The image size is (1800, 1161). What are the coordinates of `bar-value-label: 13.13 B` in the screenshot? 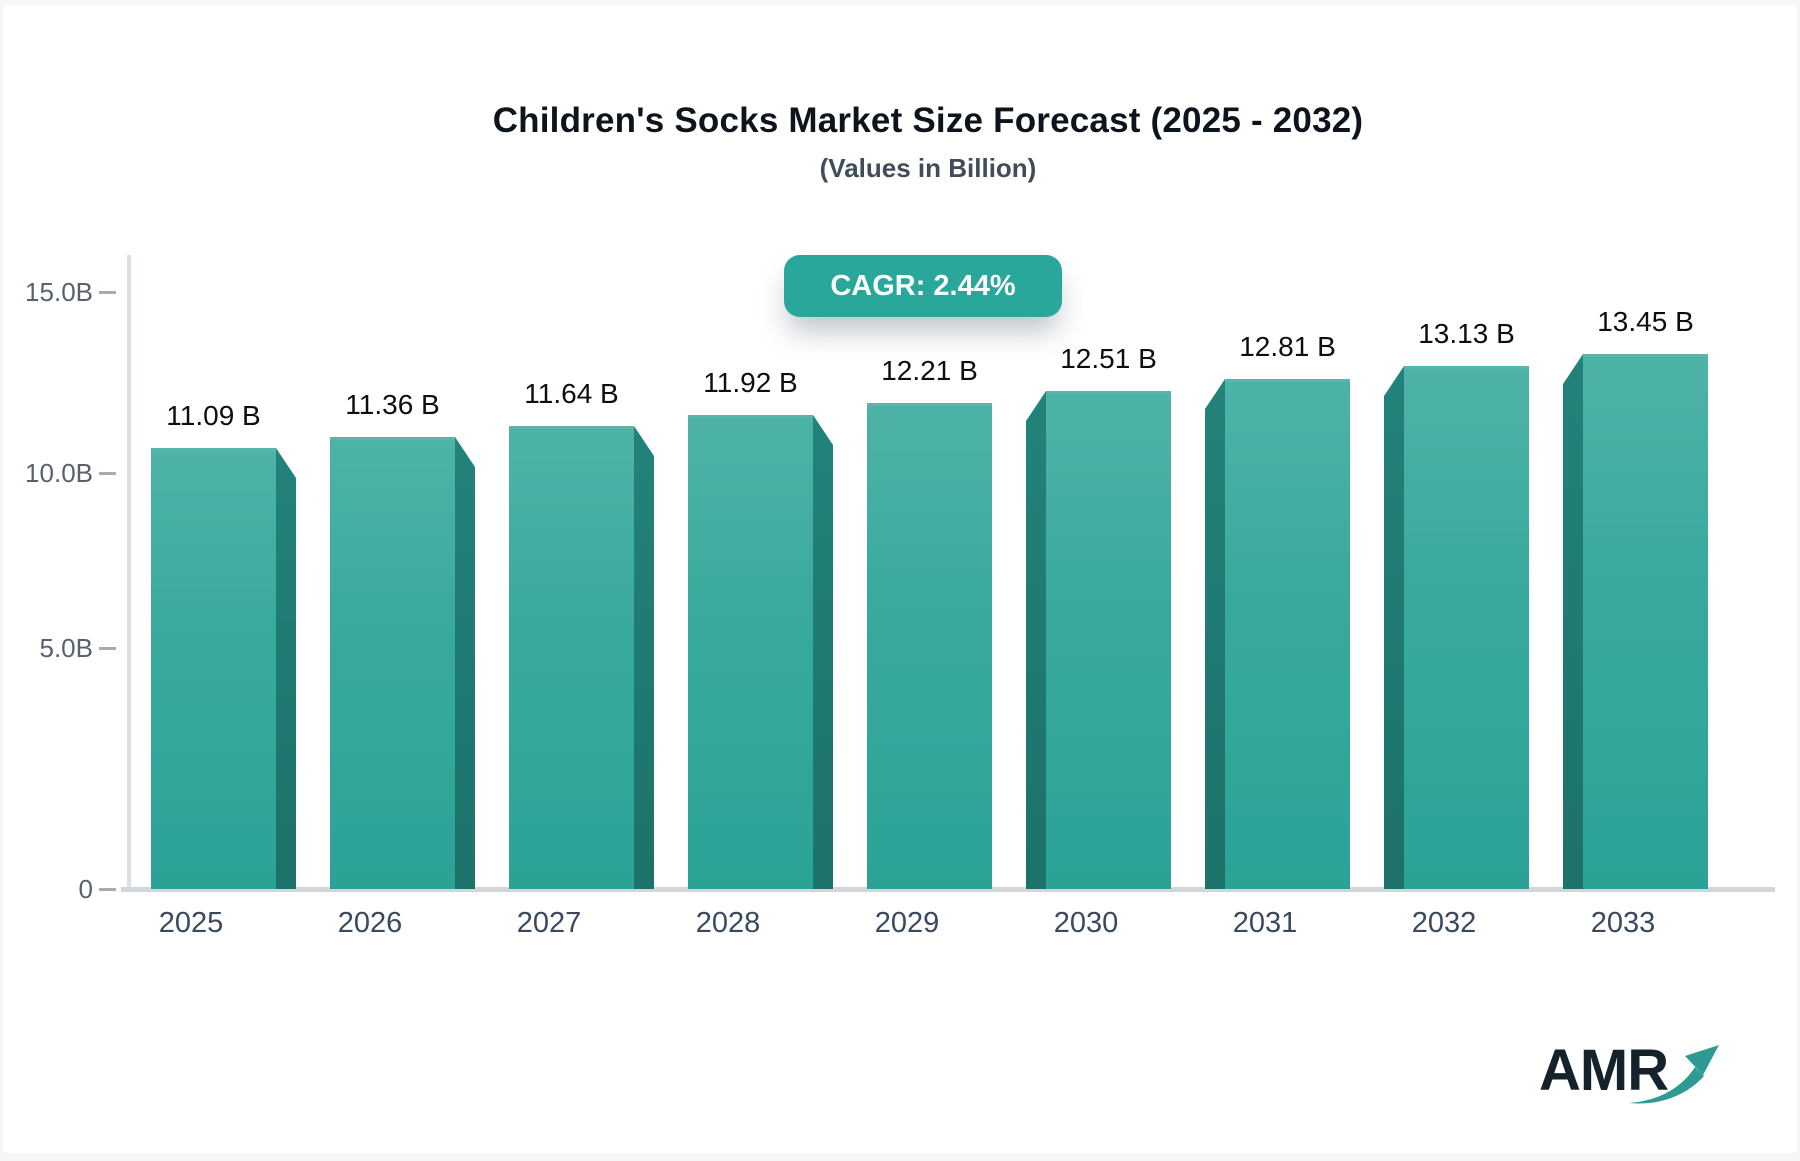 It's located at (1466, 334).